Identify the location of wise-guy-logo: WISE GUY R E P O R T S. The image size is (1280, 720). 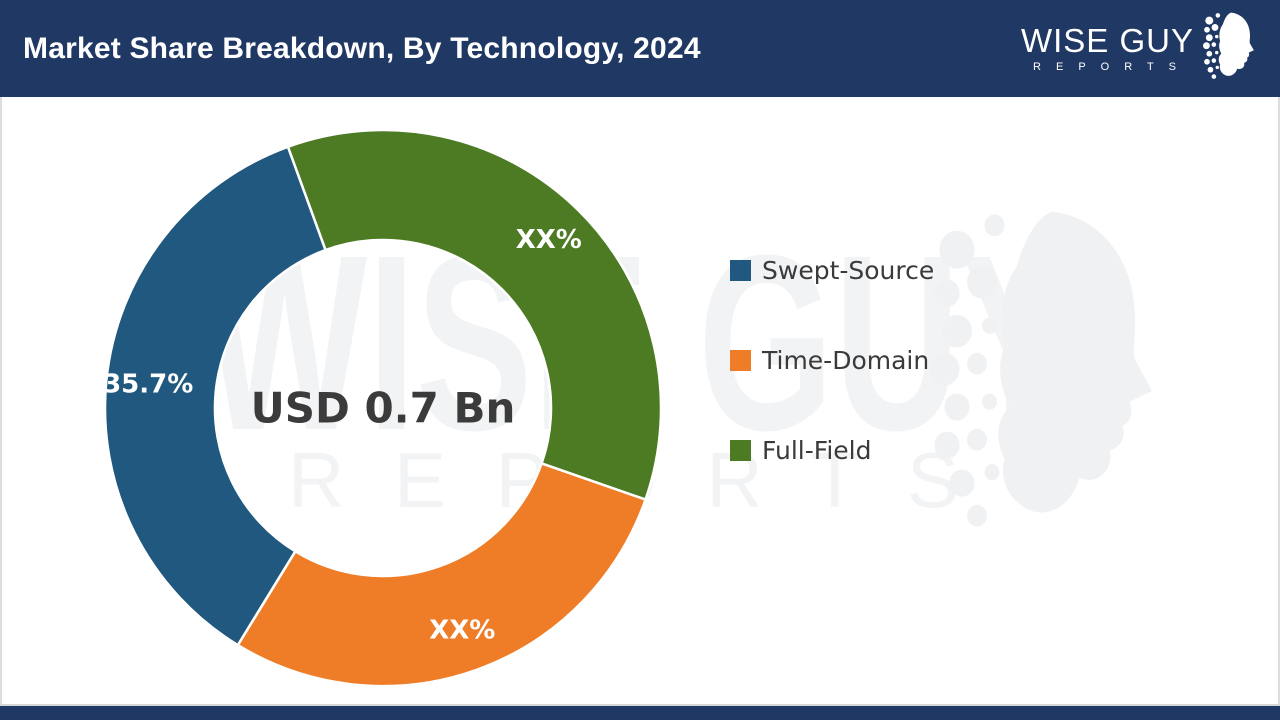
(1142, 48).